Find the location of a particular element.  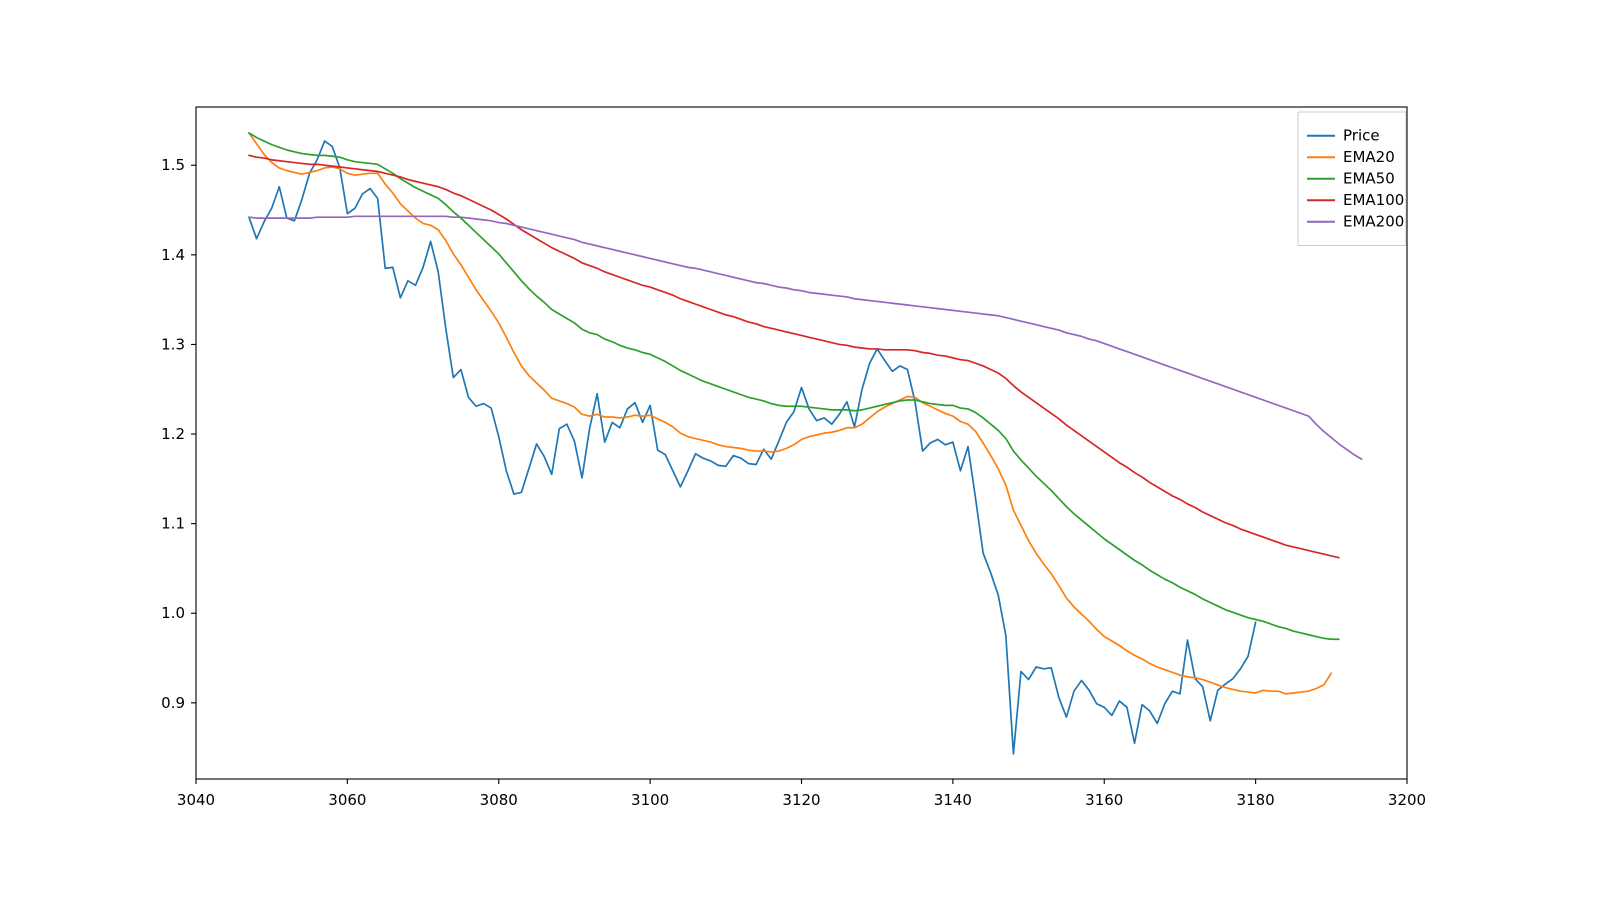

y-tick-label: 1.1 is located at coordinates (173, 524).